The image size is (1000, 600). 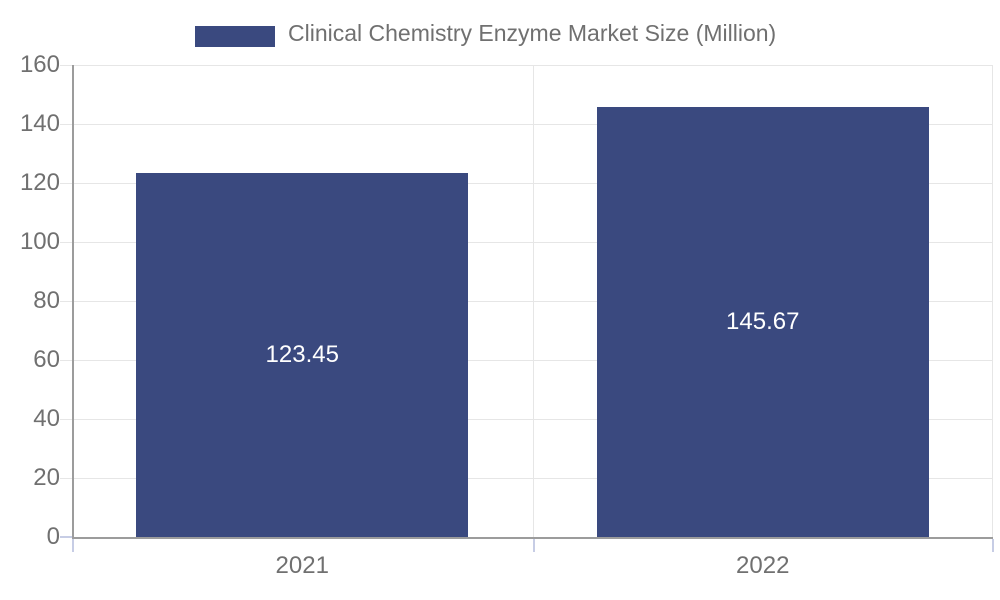 I want to click on y-tick-label: 80, so click(x=46, y=300).